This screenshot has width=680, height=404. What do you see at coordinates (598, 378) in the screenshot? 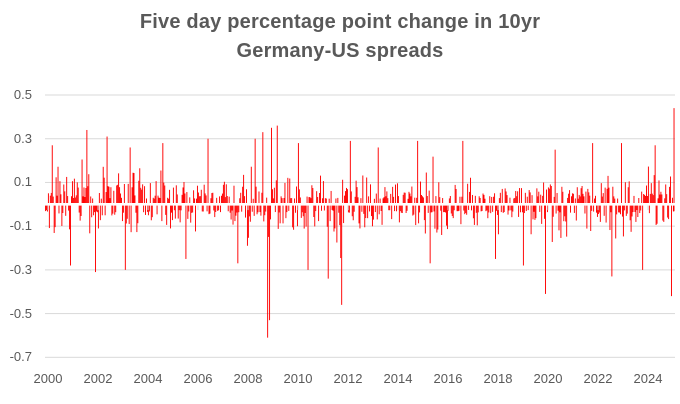
I see `x-tick-label: 2022` at bounding box center [598, 378].